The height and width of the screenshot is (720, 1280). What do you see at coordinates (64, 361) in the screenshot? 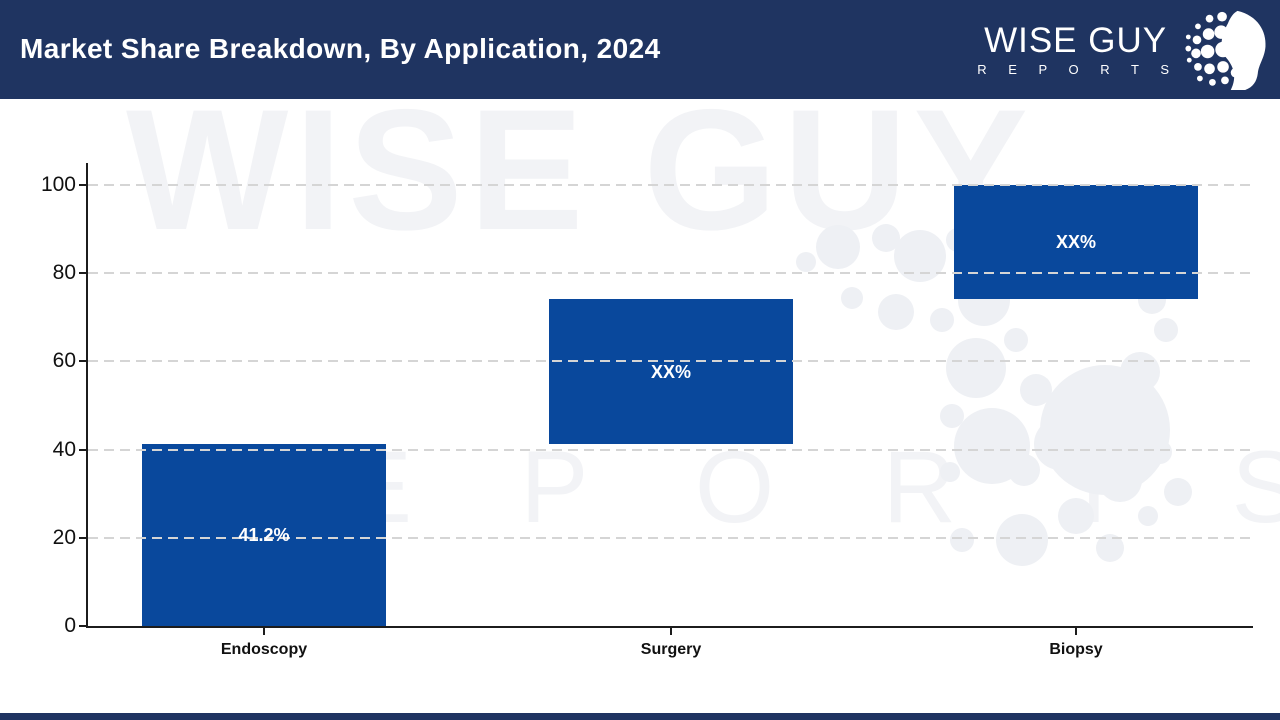
I see `y-tick-label: 60` at bounding box center [64, 361].